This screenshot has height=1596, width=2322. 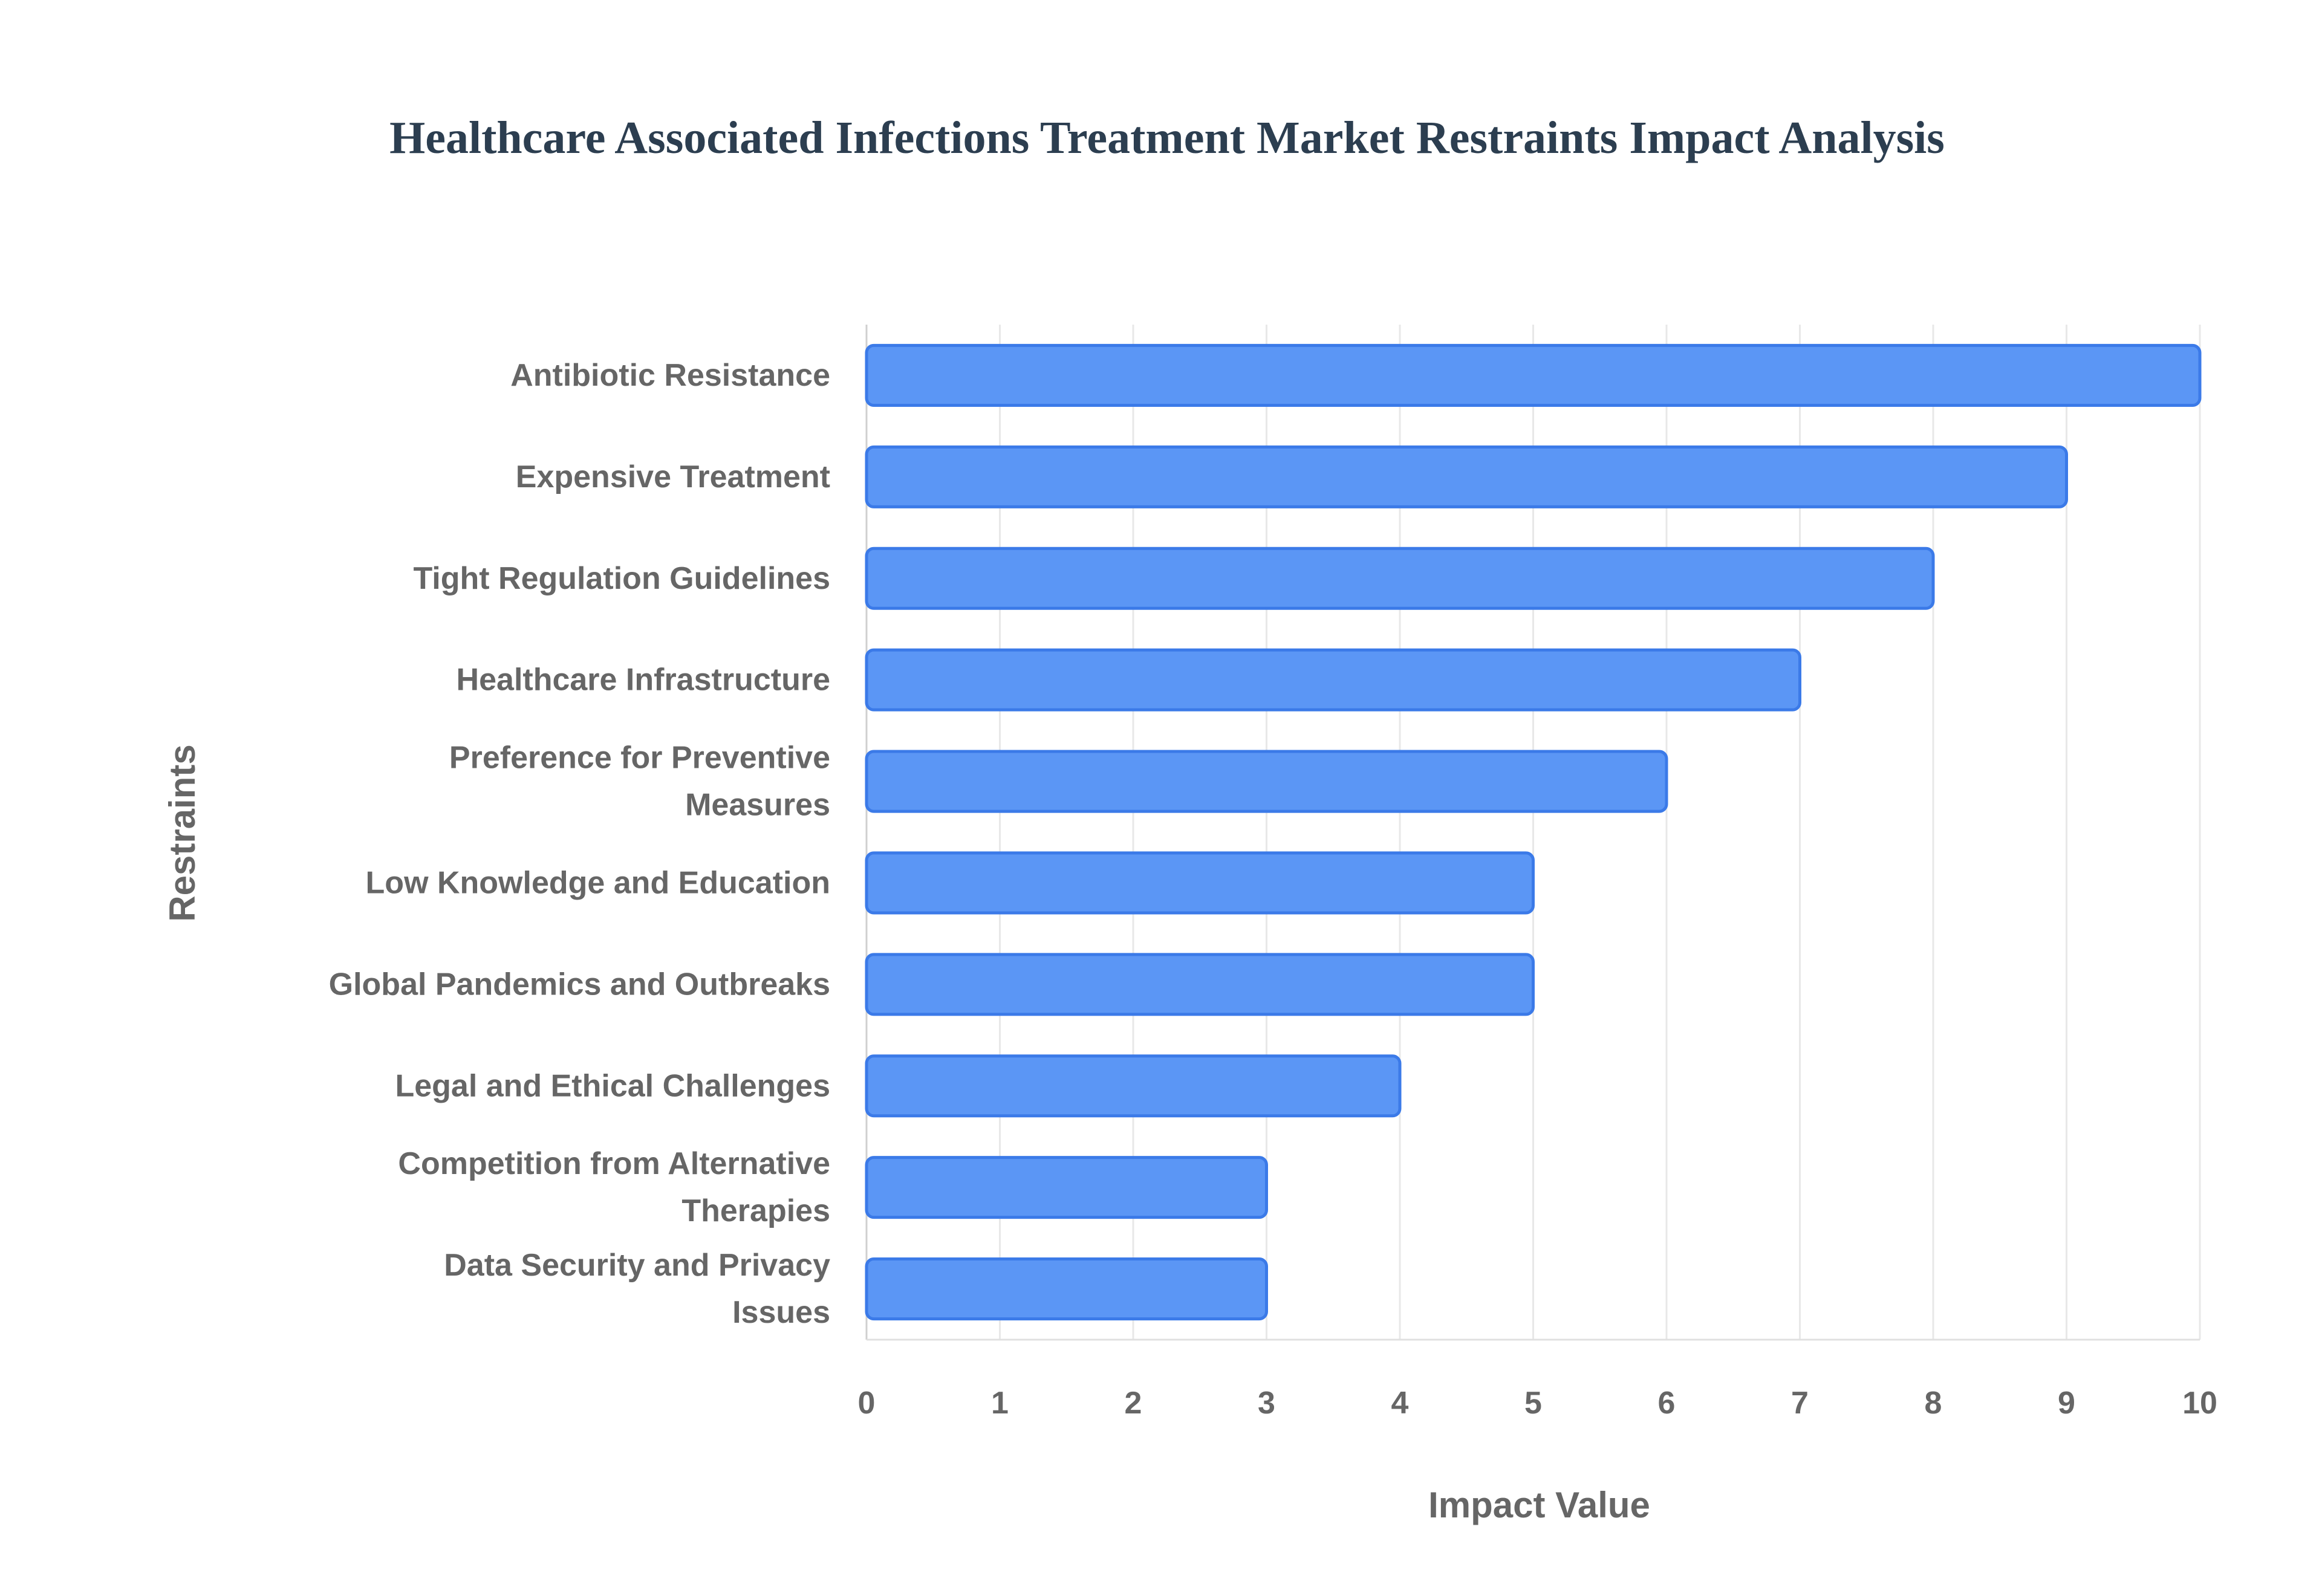 What do you see at coordinates (867, 1403) in the screenshot?
I see `x-tick-label: 0` at bounding box center [867, 1403].